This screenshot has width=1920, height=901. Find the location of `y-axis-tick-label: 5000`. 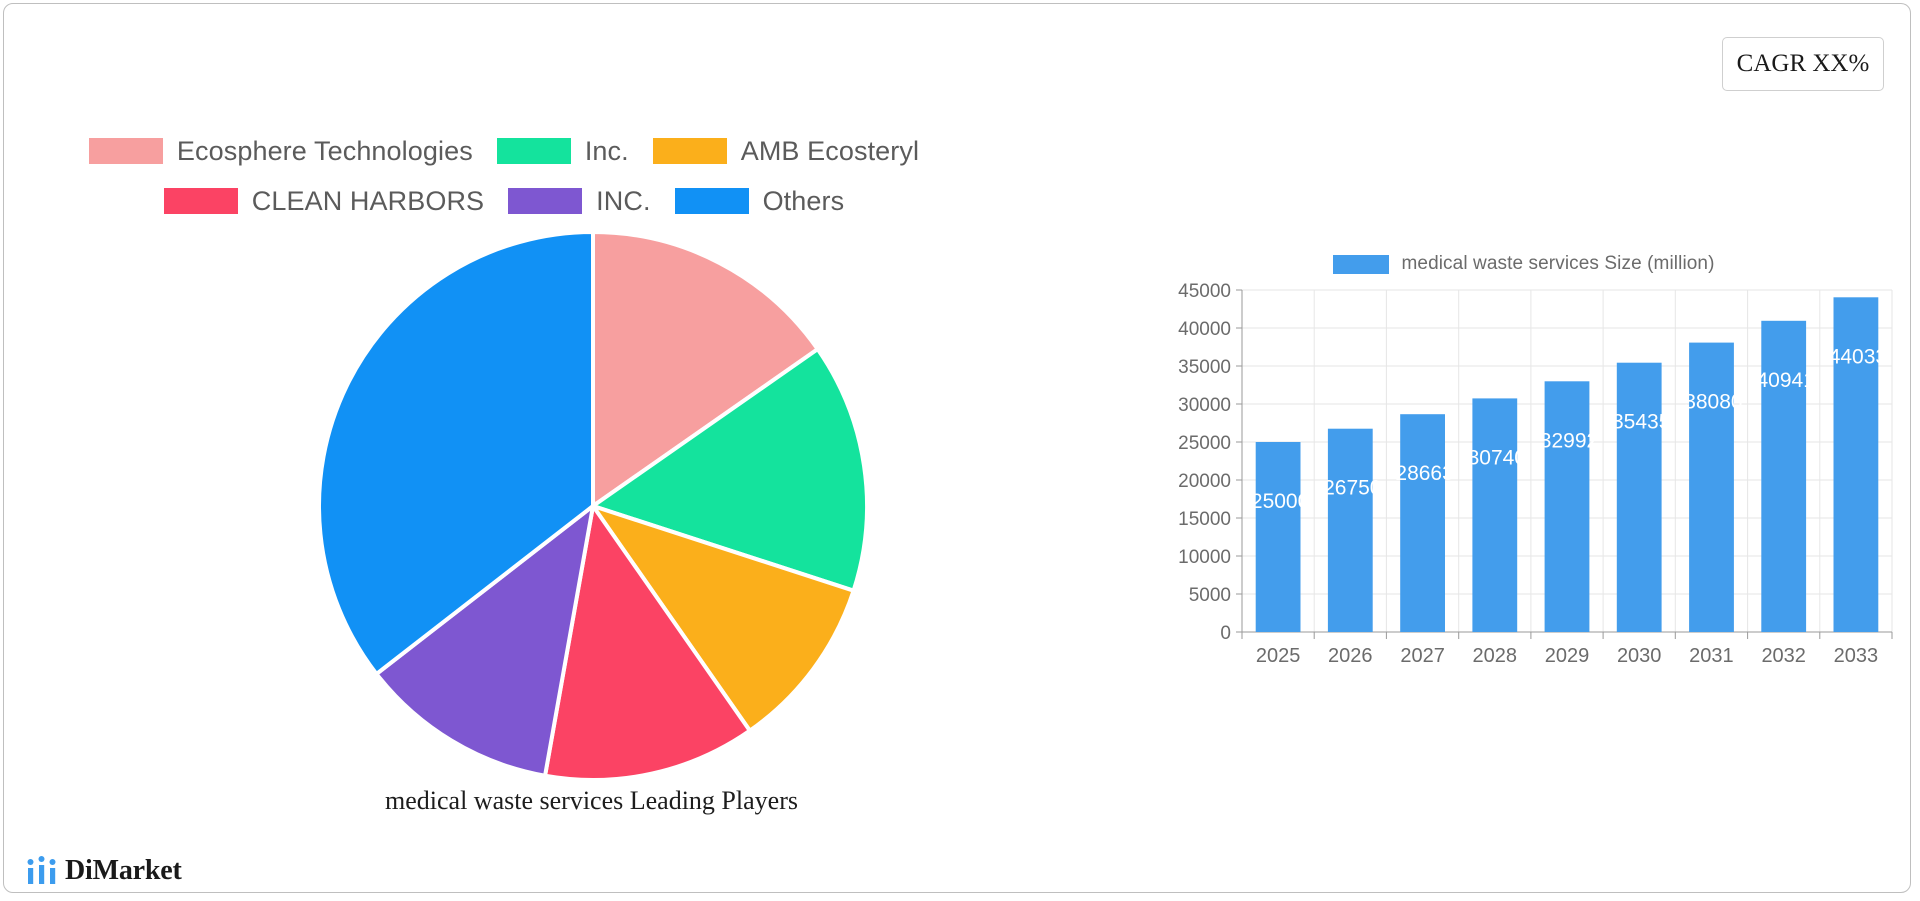

y-axis-tick-label: 5000 is located at coordinates (1210, 595).